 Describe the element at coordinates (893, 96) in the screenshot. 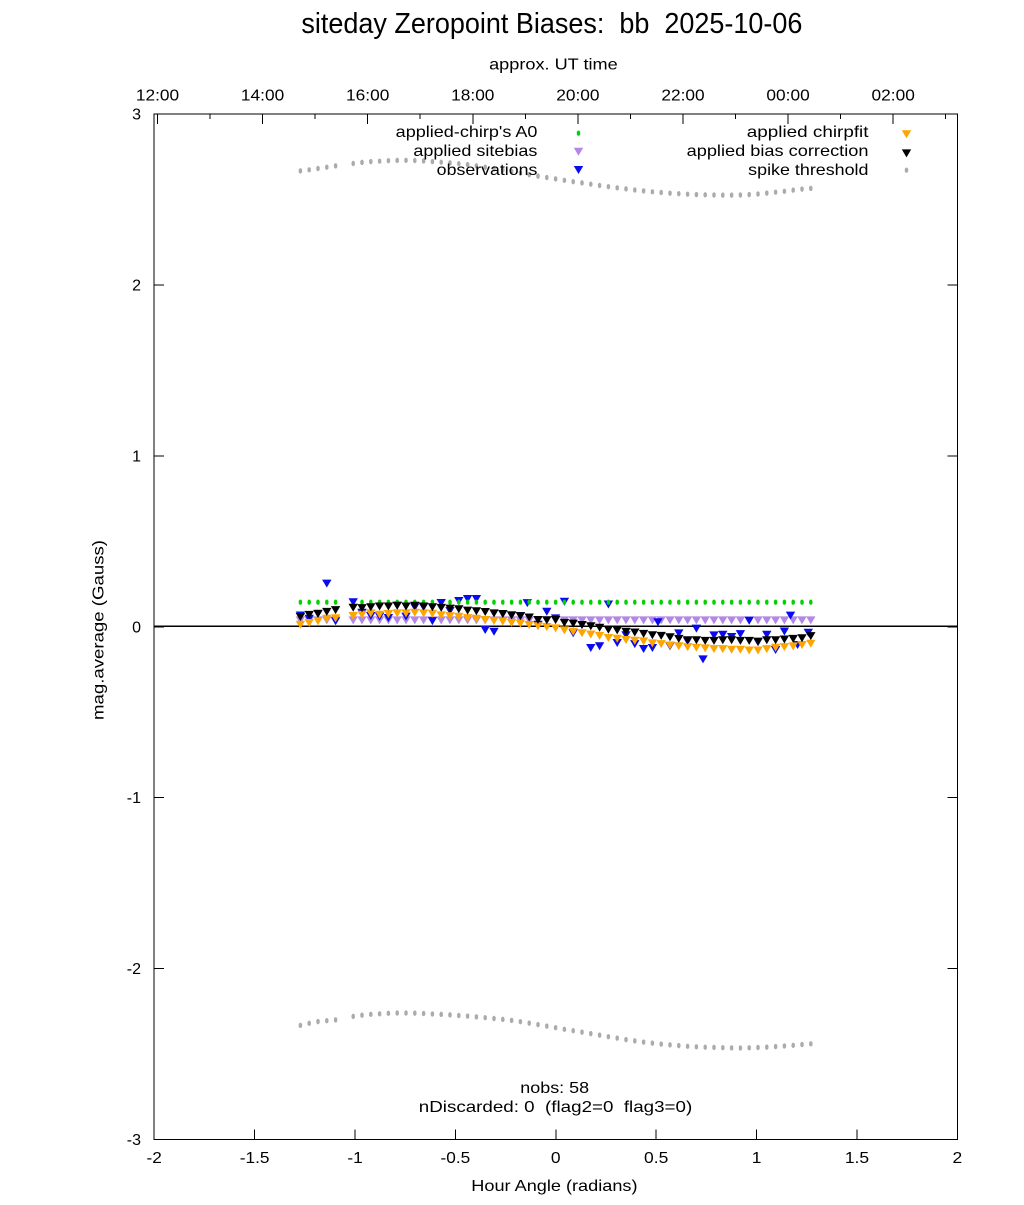

I see `svg-text: 02:00` at that location.